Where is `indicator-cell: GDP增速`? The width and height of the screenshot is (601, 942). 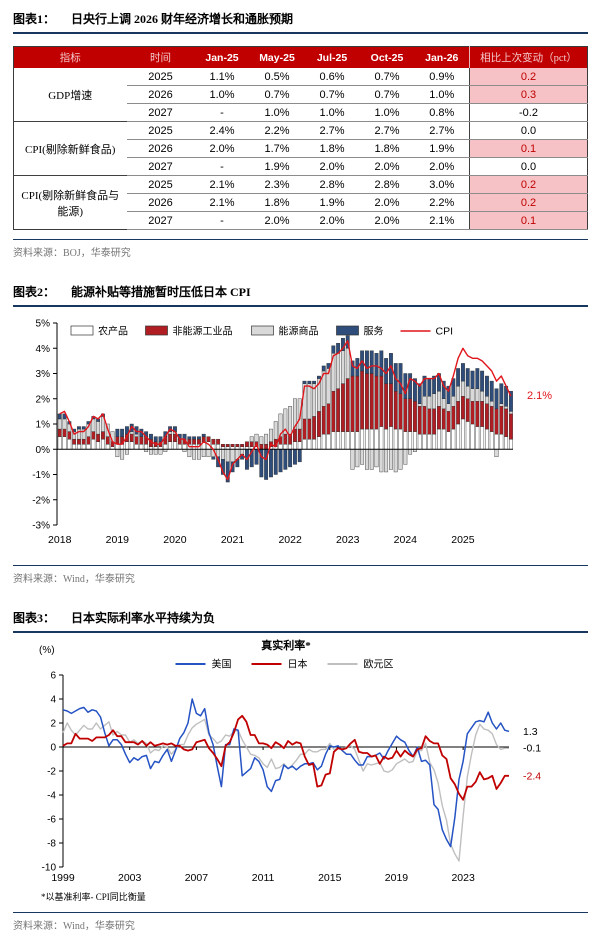
indicator-cell: GDP增速 is located at coordinates (70, 95).